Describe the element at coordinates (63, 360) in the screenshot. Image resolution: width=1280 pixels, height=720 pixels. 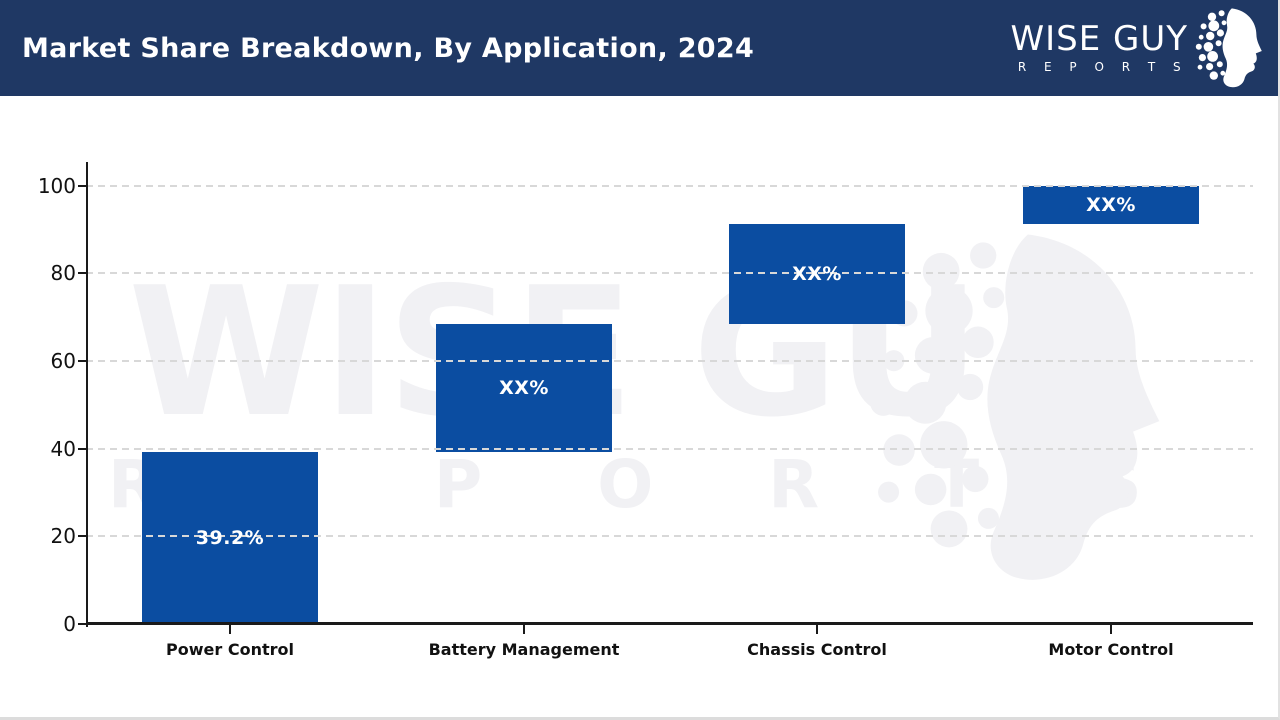
I see `y-tick-label-60: 60` at that location.